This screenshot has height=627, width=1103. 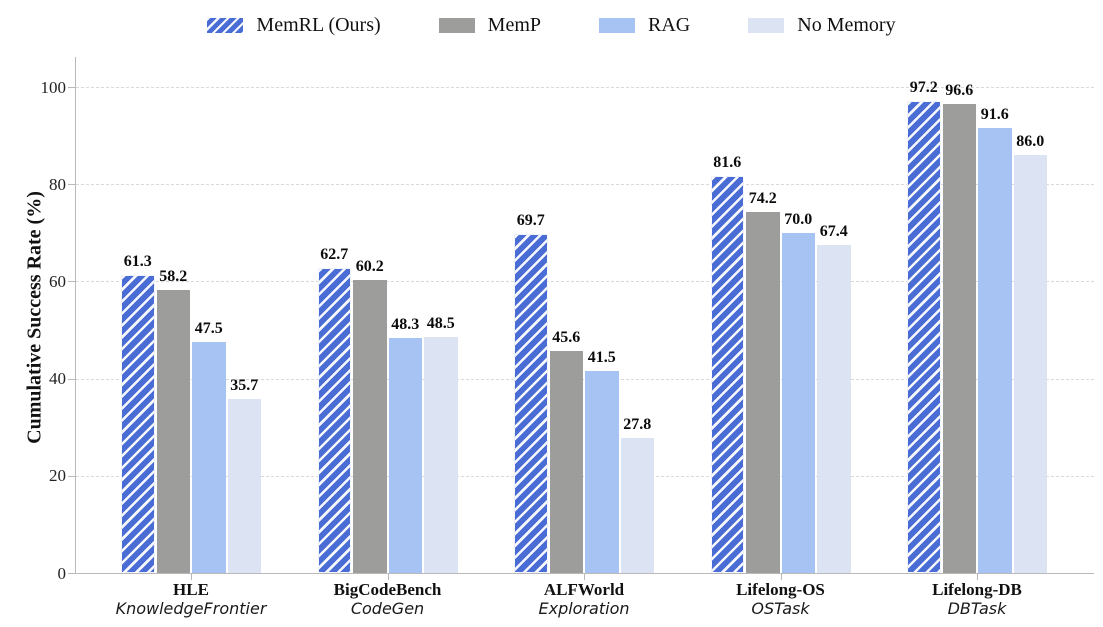 What do you see at coordinates (977, 608) in the screenshot?
I see `category-subname: DBTask` at bounding box center [977, 608].